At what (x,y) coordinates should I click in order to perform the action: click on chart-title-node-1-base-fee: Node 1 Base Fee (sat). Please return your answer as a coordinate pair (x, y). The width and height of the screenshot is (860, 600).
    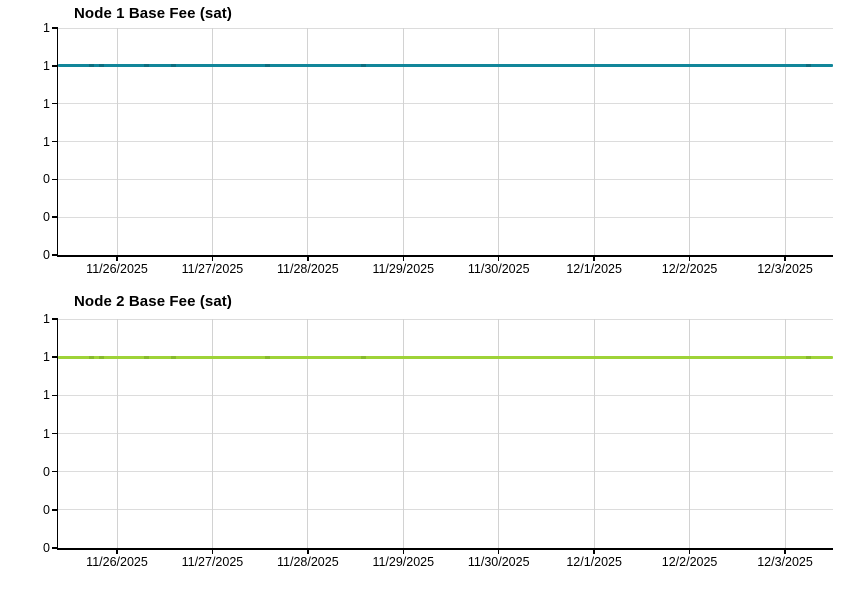
    Looking at the image, I should click on (153, 13).